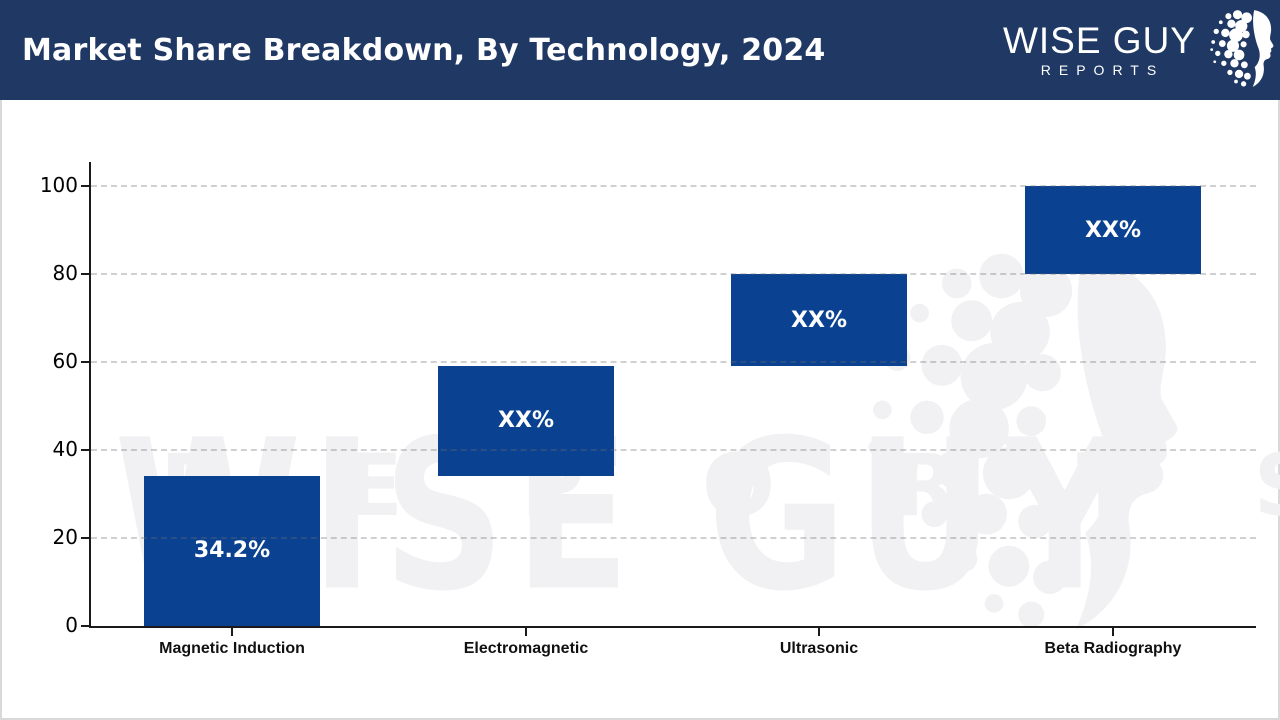 Image resolution: width=1280 pixels, height=720 pixels. Describe the element at coordinates (1099, 40) in the screenshot. I see `logo-wordmark: WISE GUY` at that location.